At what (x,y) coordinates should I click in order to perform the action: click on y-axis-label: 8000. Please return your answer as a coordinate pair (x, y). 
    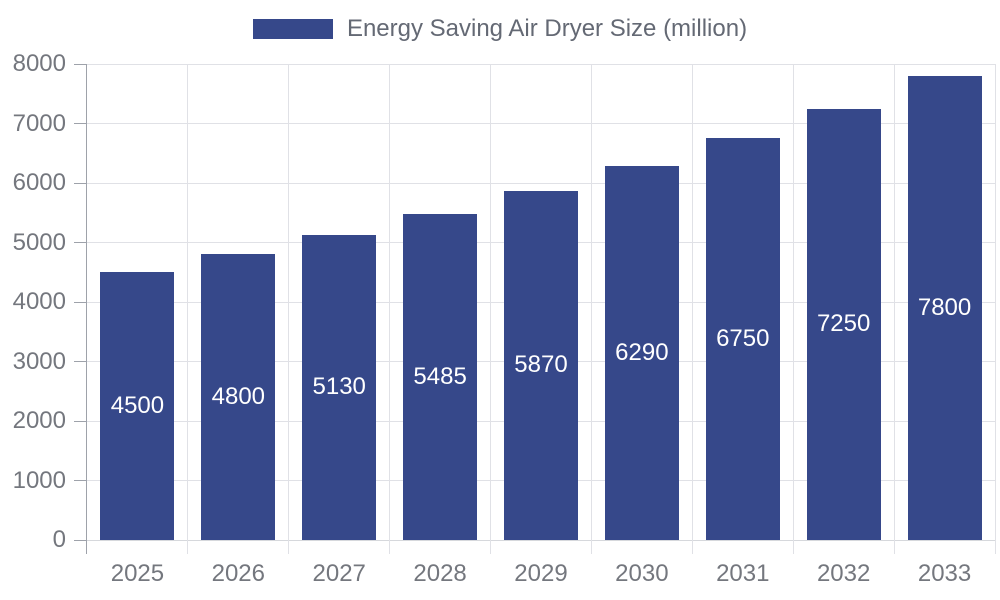
    Looking at the image, I should click on (39, 63).